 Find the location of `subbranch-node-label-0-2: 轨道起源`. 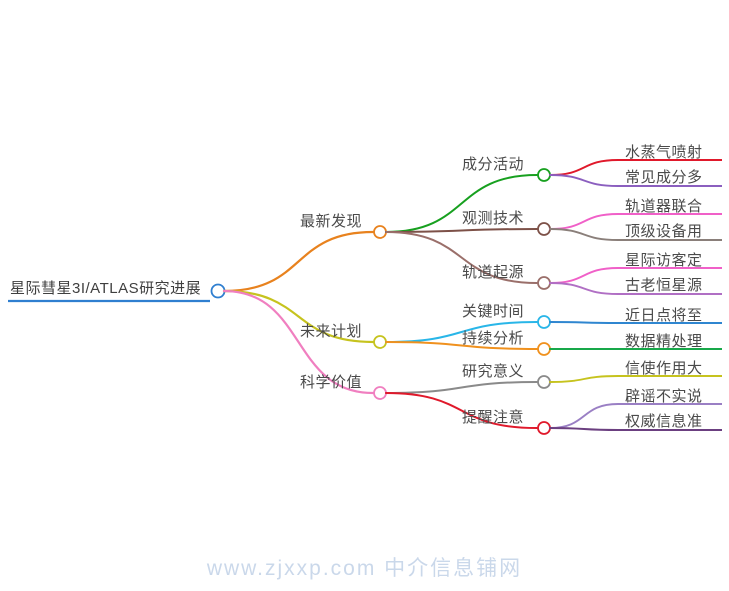

subbranch-node-label-0-2: 轨道起源 is located at coordinates (493, 272).